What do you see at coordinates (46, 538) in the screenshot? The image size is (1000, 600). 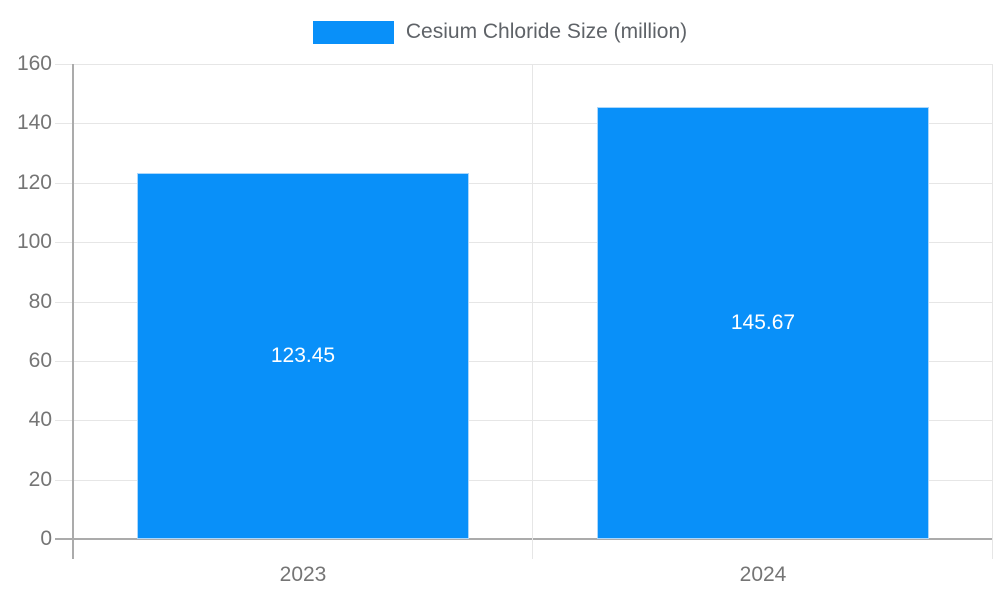 I see `y-axis-tick-label: 0` at bounding box center [46, 538].